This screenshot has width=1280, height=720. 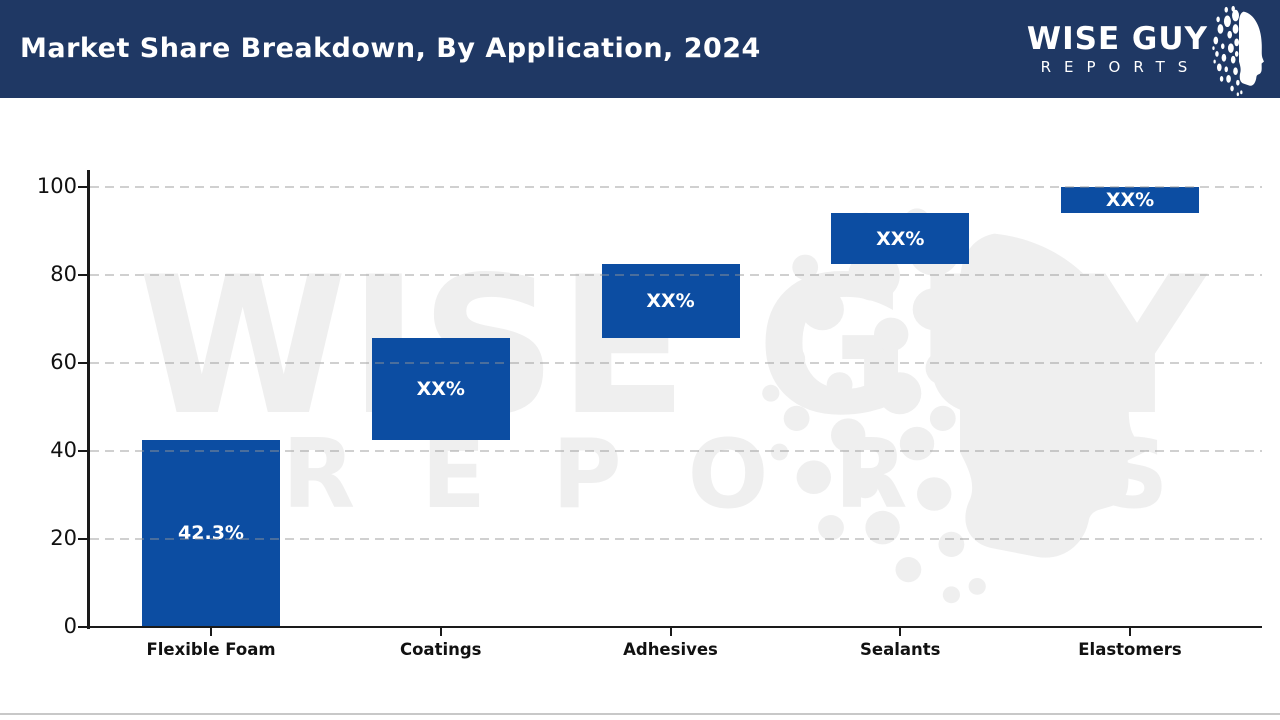 I want to click on x-category-label: Adhesives, so click(x=670, y=649).